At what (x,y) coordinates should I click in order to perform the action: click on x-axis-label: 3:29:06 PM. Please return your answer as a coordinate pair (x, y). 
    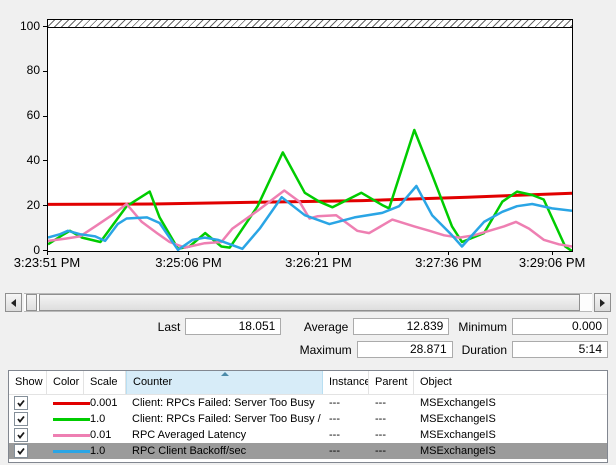
    Looking at the image, I should click on (552, 262).